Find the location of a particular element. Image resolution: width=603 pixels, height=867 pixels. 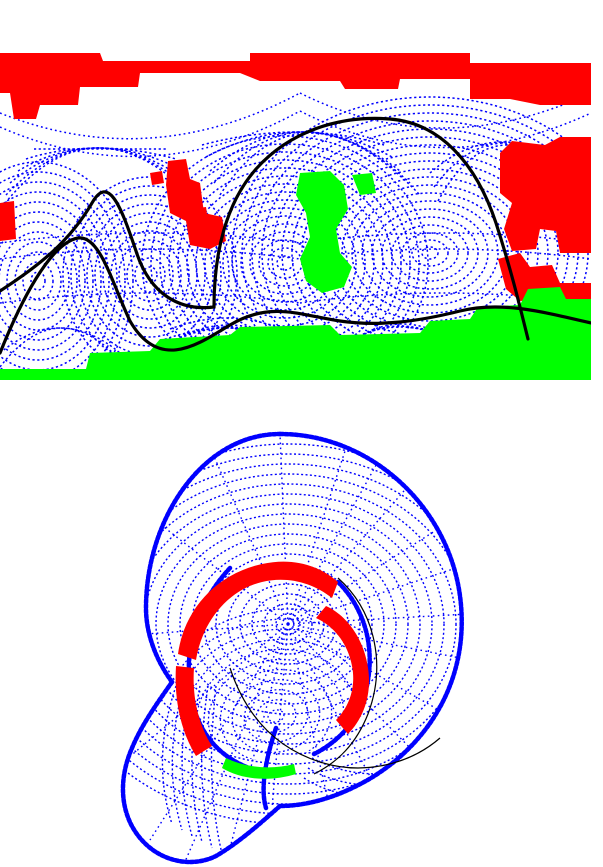

separatrix-whorl-right is located at coordinates (345, 676).